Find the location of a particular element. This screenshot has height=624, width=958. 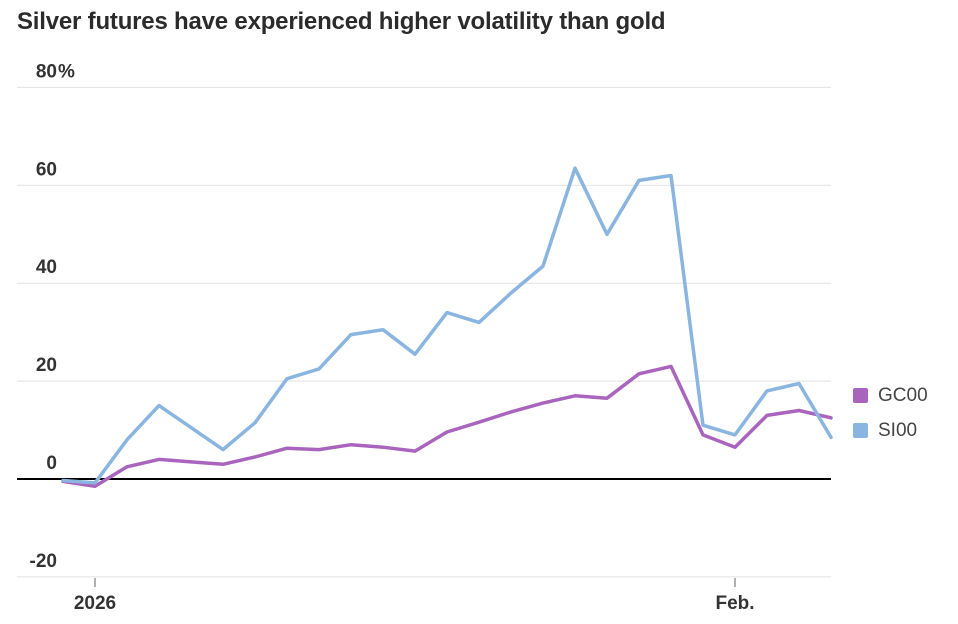

x-axis-label: Feb. is located at coordinates (734, 603).